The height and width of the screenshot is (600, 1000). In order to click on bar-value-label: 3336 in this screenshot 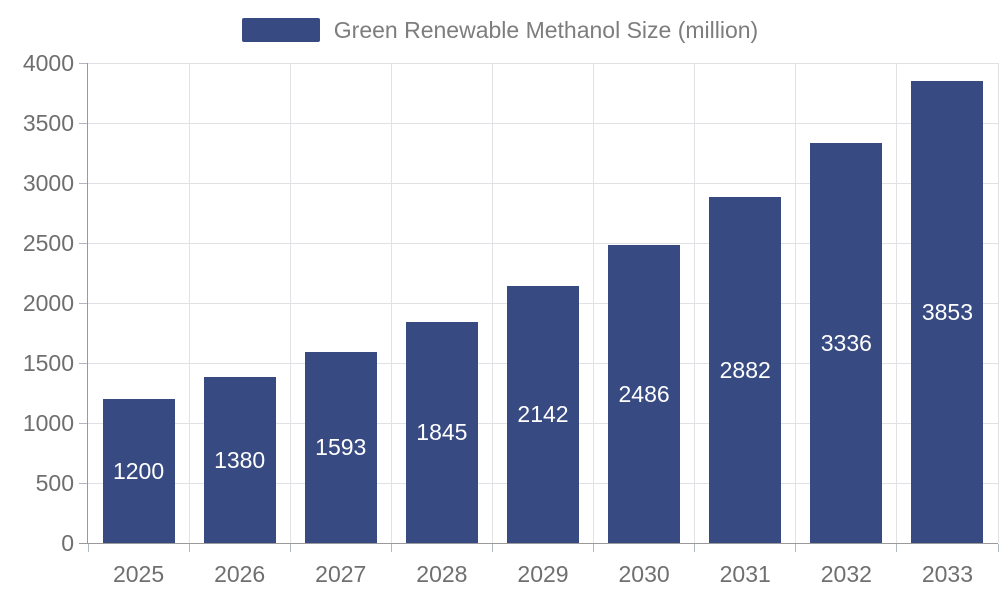, I will do `click(846, 342)`.